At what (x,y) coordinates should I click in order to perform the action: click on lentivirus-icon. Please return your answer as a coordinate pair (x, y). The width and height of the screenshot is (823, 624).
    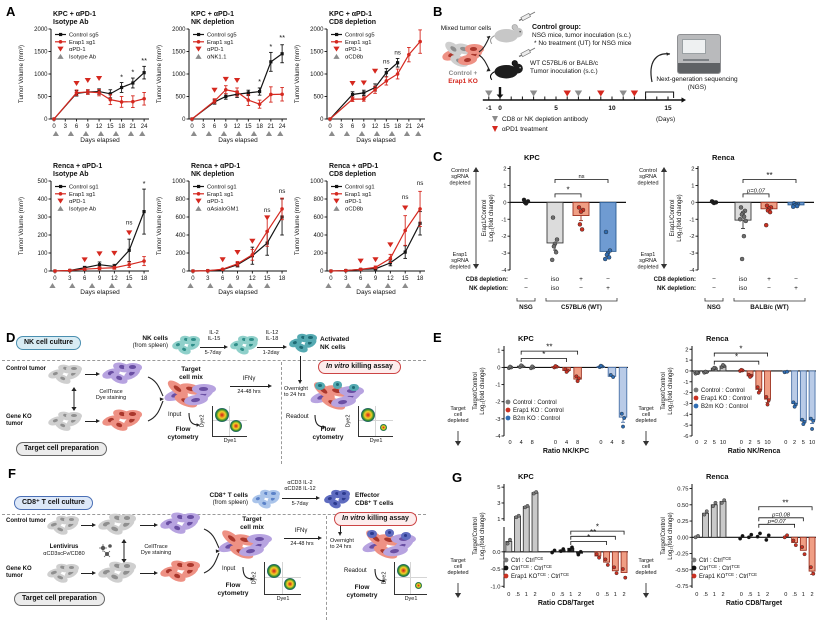
    Looking at the image, I should click on (105, 551).